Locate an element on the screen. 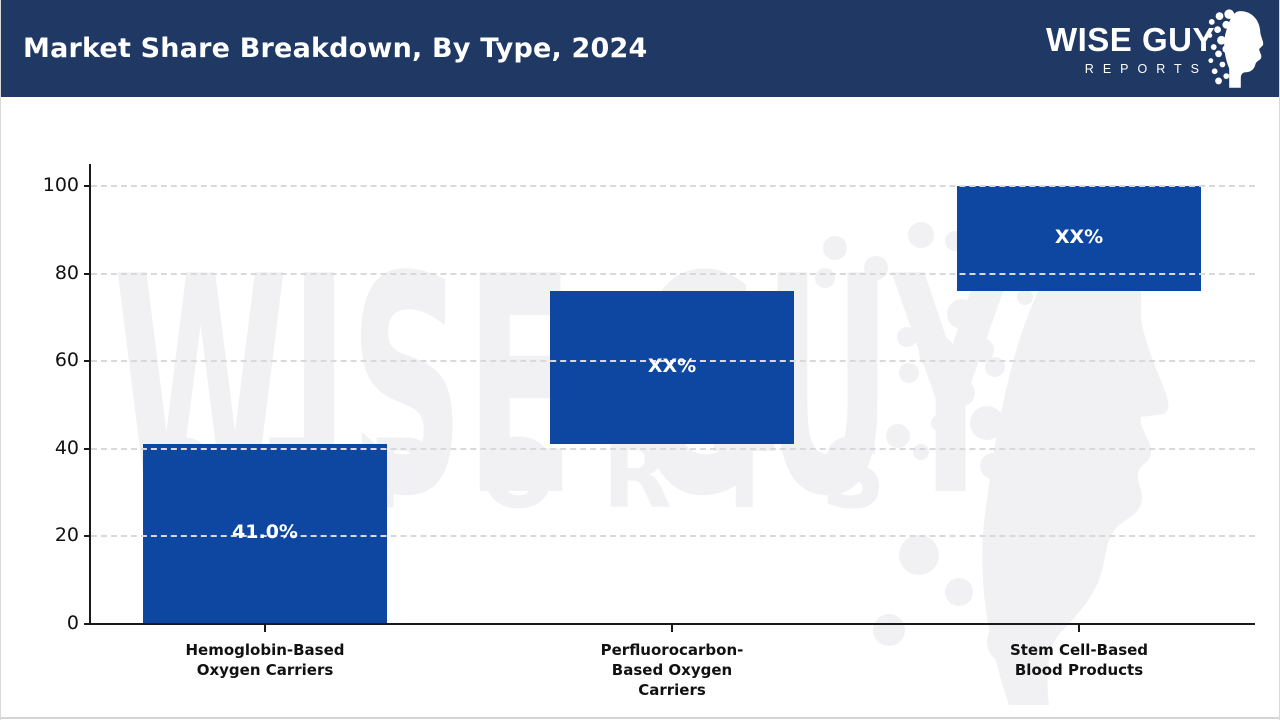 This screenshot has height=720, width=1280. y-tick-label: 20 is located at coordinates (66, 535).